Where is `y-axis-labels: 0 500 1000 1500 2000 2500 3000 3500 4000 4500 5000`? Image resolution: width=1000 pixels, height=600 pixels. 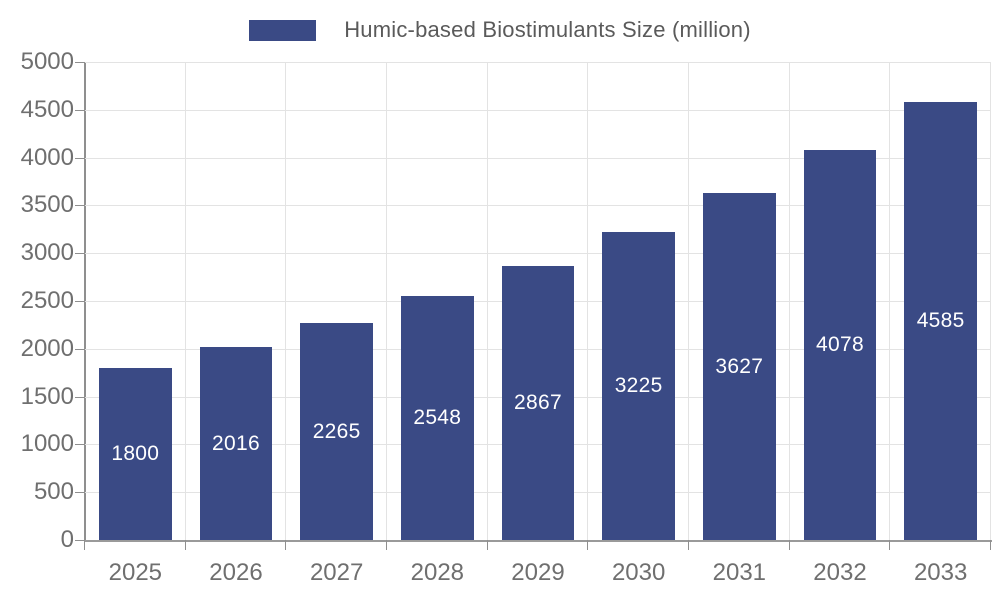 y-axis-labels: 0 500 1000 1500 2000 2500 3000 3500 4000 4500 5000 is located at coordinates (37, 301).